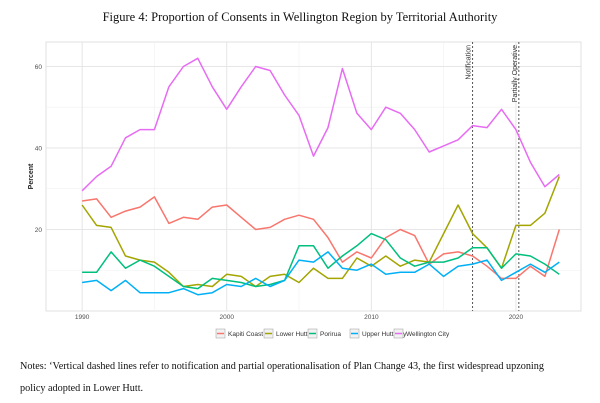 This screenshot has height=403, width=600. I want to click on legend-label: Porirua, so click(330, 334).